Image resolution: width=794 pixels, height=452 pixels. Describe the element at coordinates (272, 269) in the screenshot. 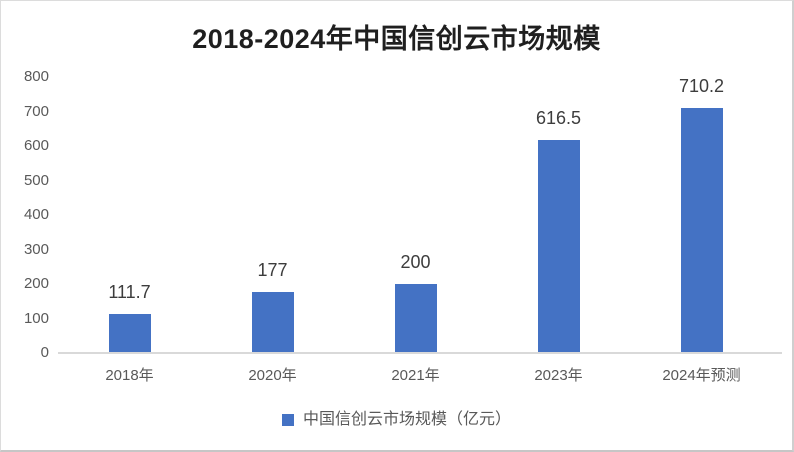

I see `bar-value-label: 177` at that location.